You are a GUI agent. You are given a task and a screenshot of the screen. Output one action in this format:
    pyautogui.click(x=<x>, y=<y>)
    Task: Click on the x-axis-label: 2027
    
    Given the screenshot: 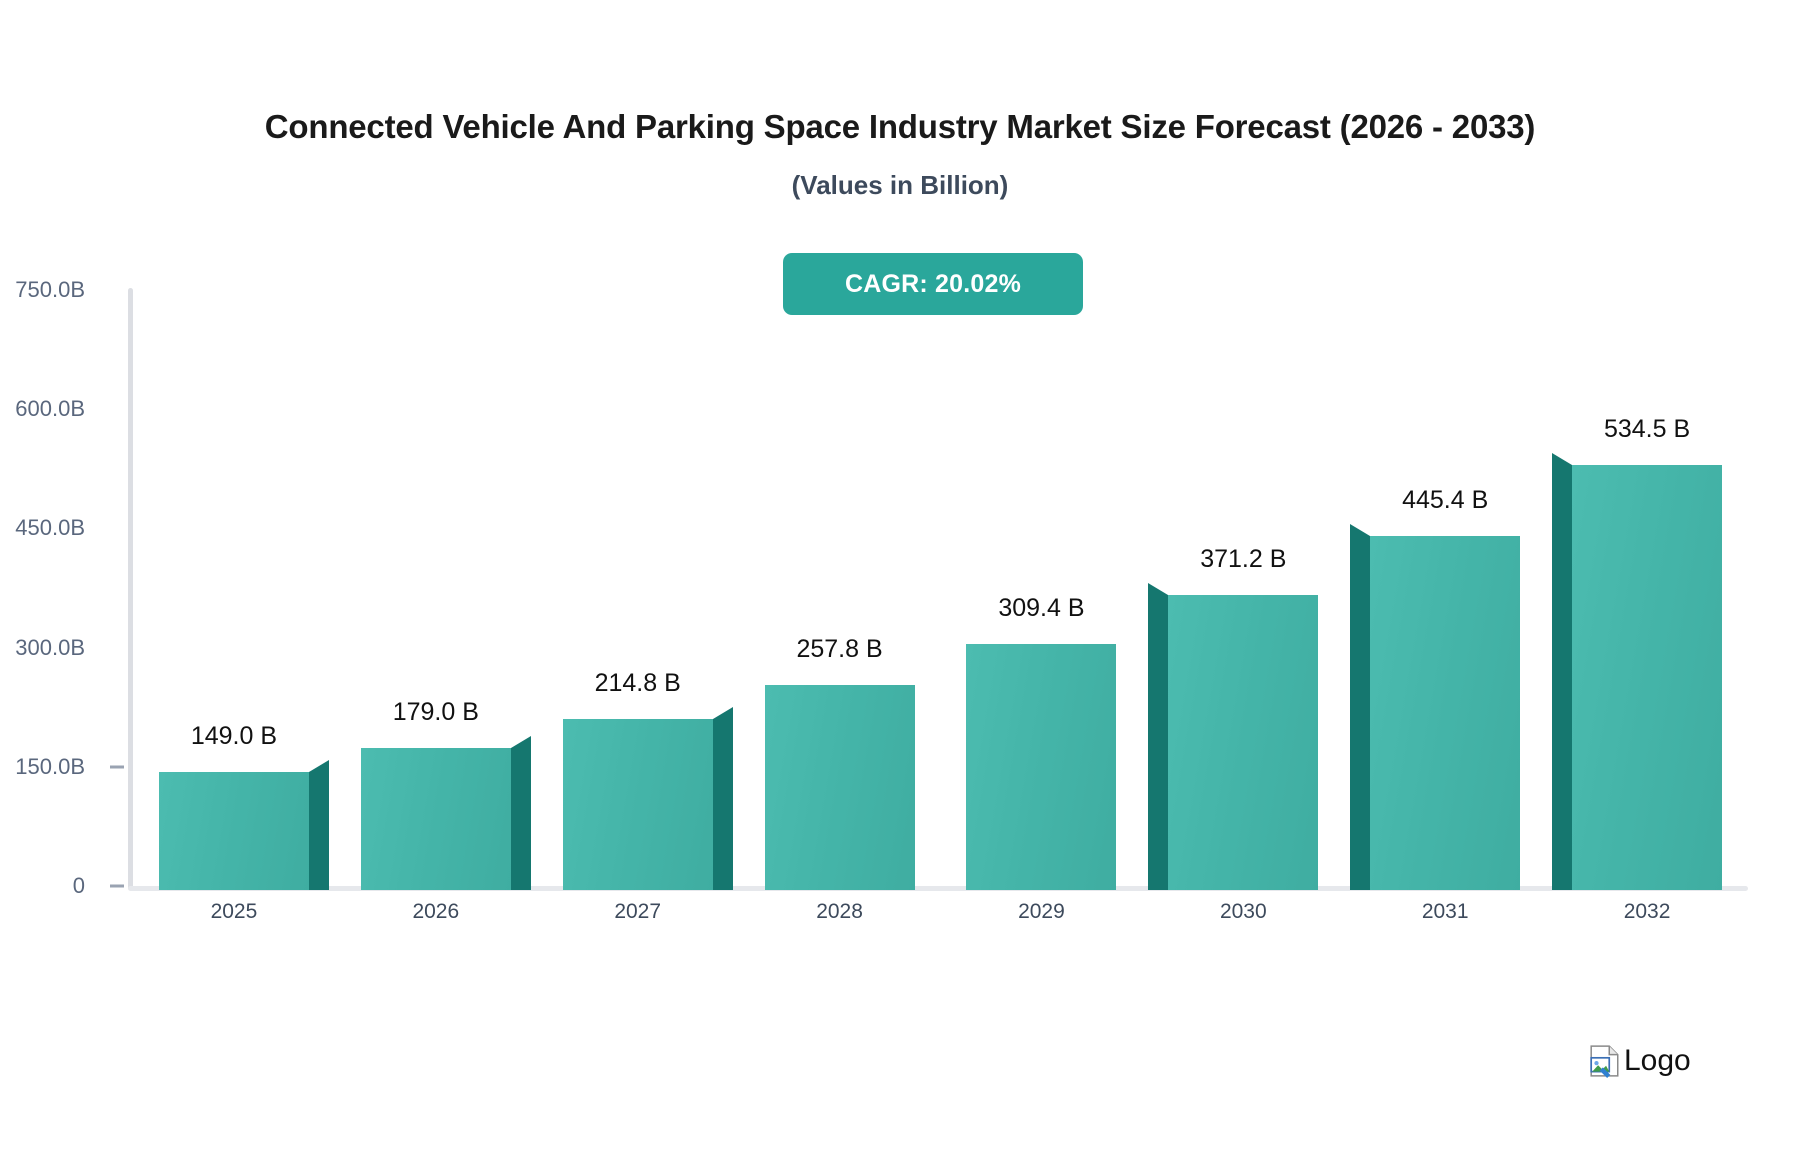 What is the action you would take?
    pyautogui.click(x=638, y=911)
    